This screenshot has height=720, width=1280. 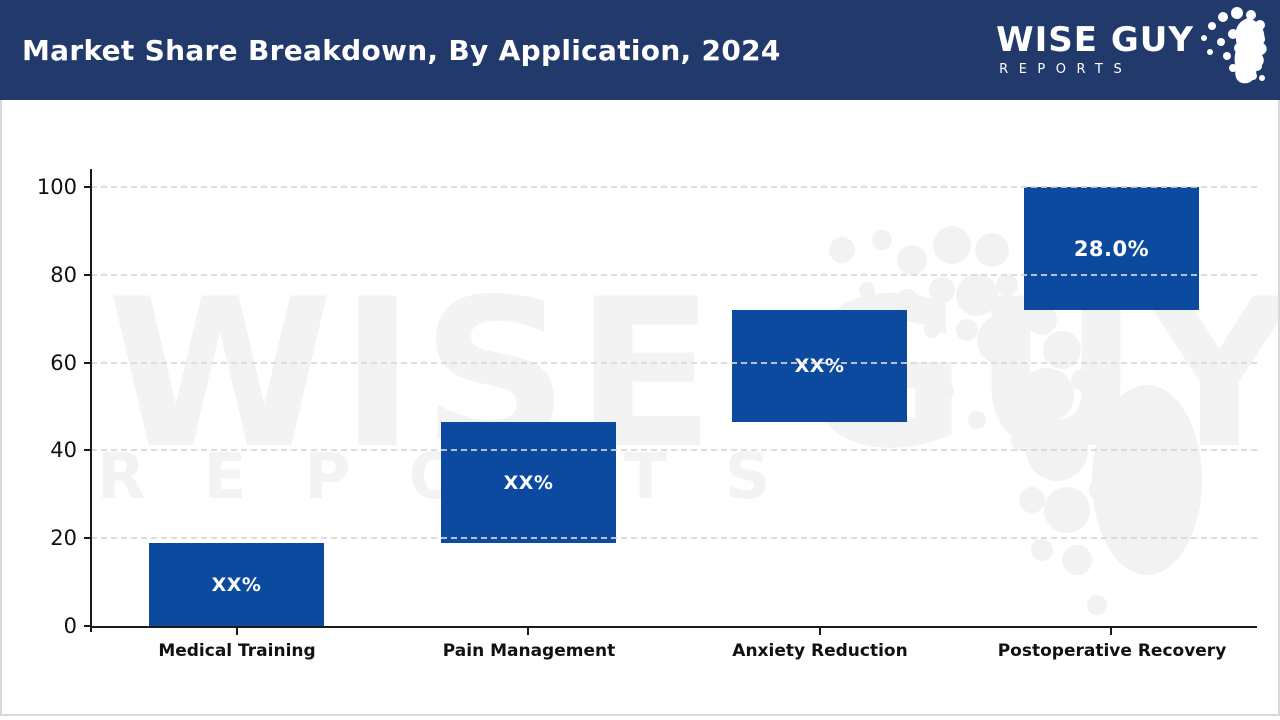 I want to click on logo-wordmark: WISE GUY, so click(x=1095, y=40).